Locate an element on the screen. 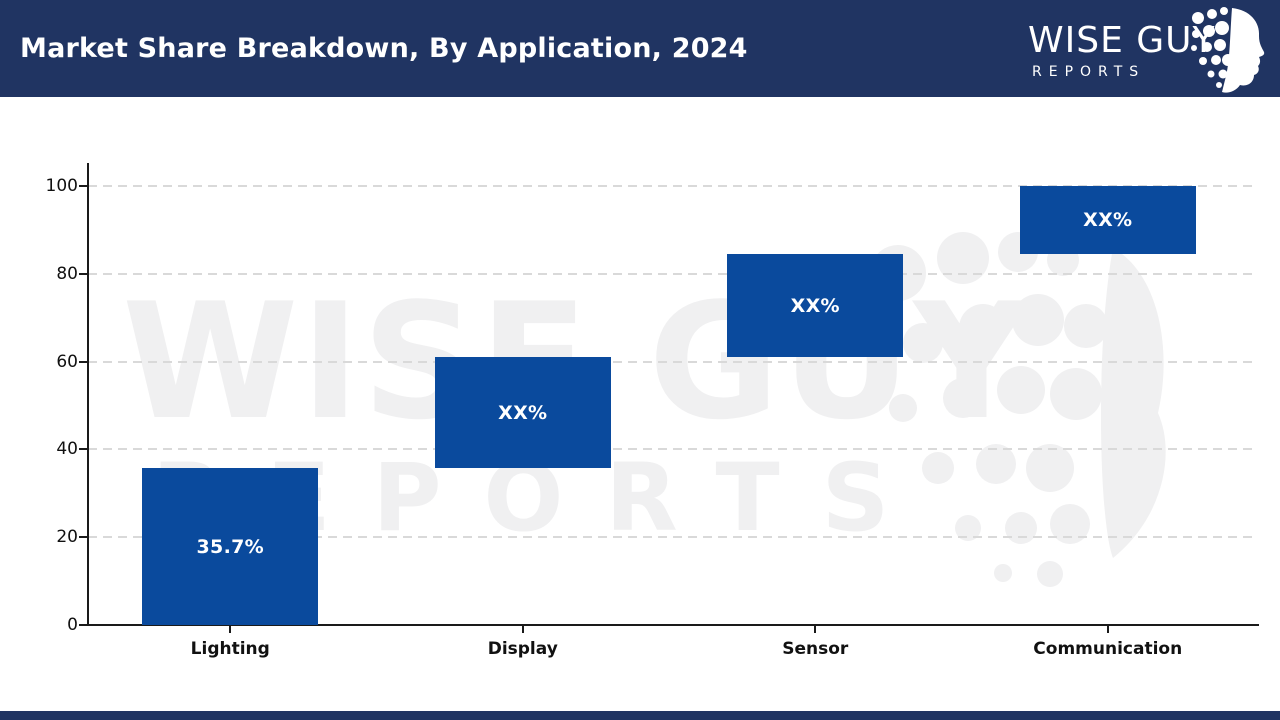 This screenshot has height=720, width=1280. category-label-display: Display is located at coordinates (522, 649).